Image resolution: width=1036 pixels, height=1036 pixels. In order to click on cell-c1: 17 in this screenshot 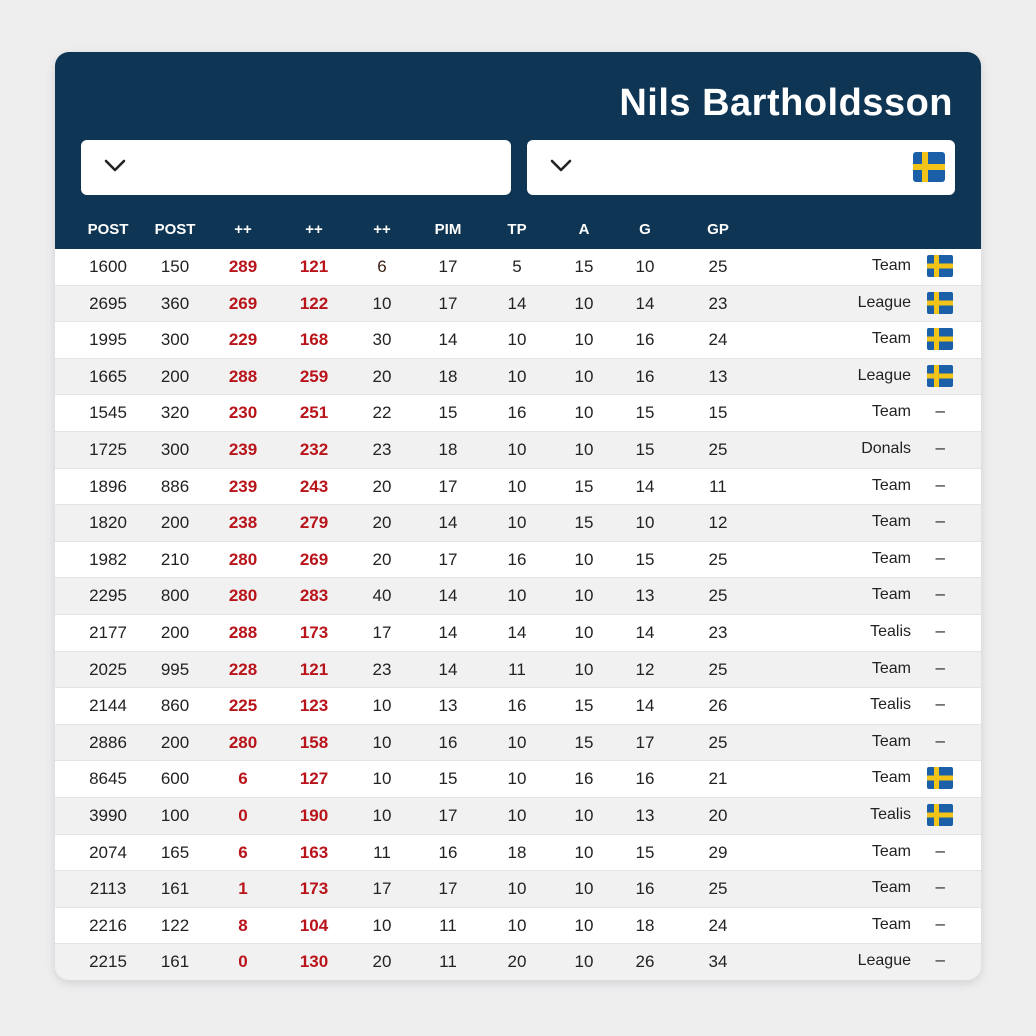, I will do `click(382, 632)`.